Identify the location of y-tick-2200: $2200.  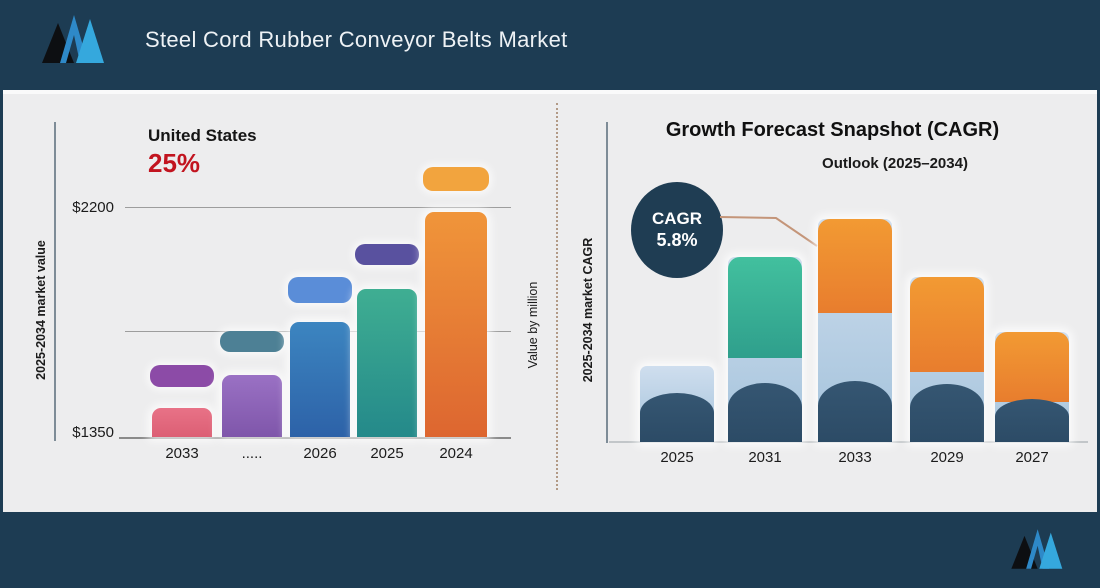
(93, 207).